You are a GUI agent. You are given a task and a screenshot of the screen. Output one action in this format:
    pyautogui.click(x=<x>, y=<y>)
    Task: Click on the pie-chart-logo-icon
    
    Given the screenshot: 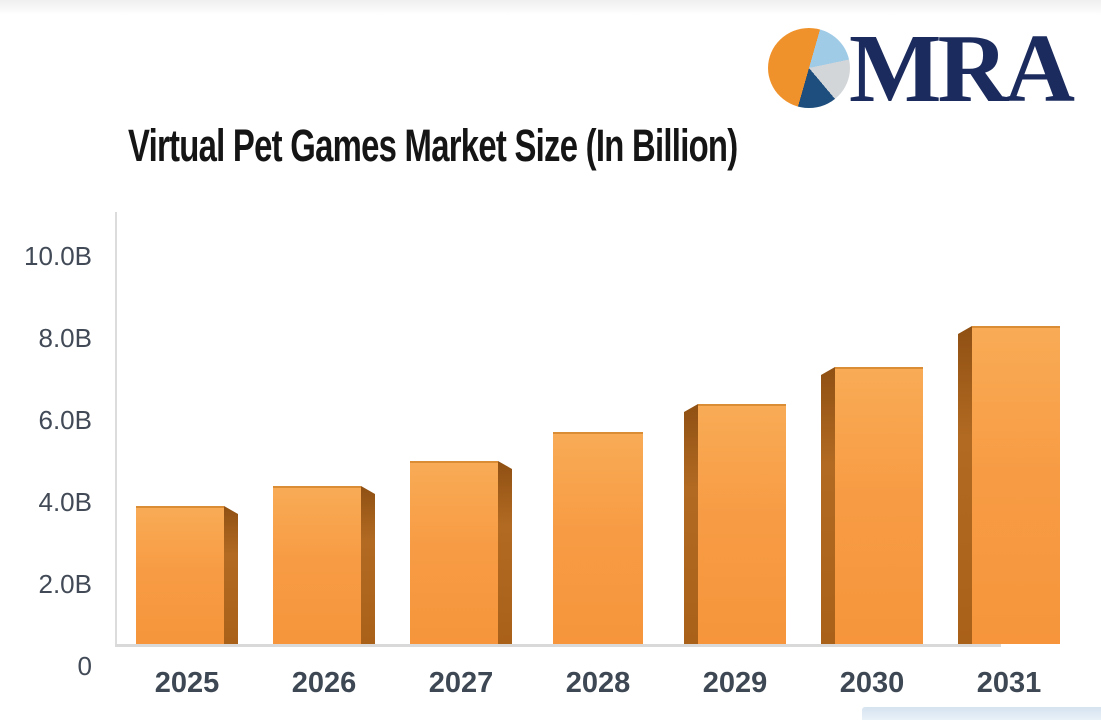 What is the action you would take?
    pyautogui.click(x=809, y=68)
    